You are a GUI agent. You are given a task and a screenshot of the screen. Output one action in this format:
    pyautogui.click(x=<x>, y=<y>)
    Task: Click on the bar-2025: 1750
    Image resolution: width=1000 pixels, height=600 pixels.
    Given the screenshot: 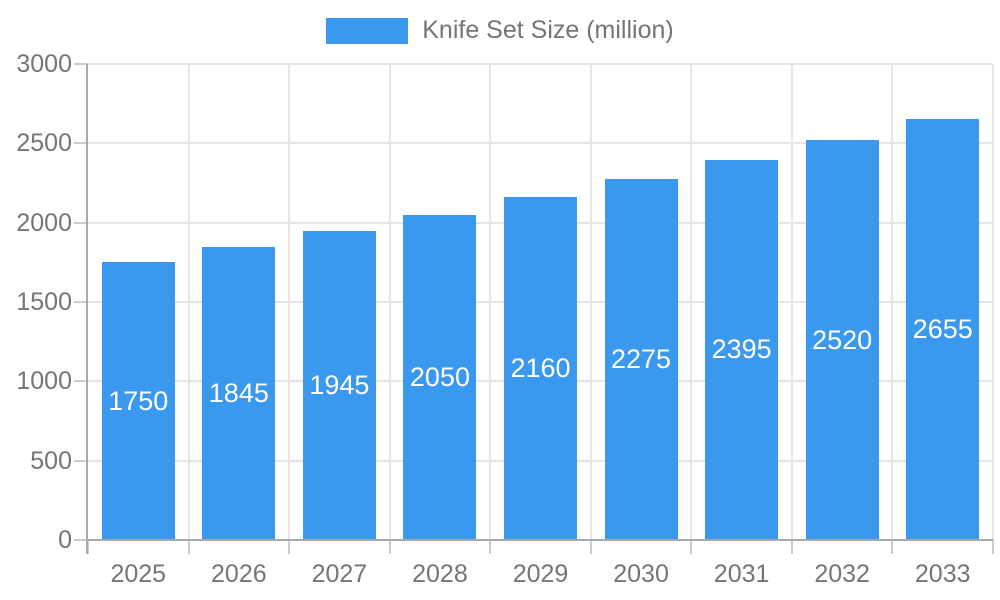 What is the action you would take?
    pyautogui.click(x=138, y=401)
    